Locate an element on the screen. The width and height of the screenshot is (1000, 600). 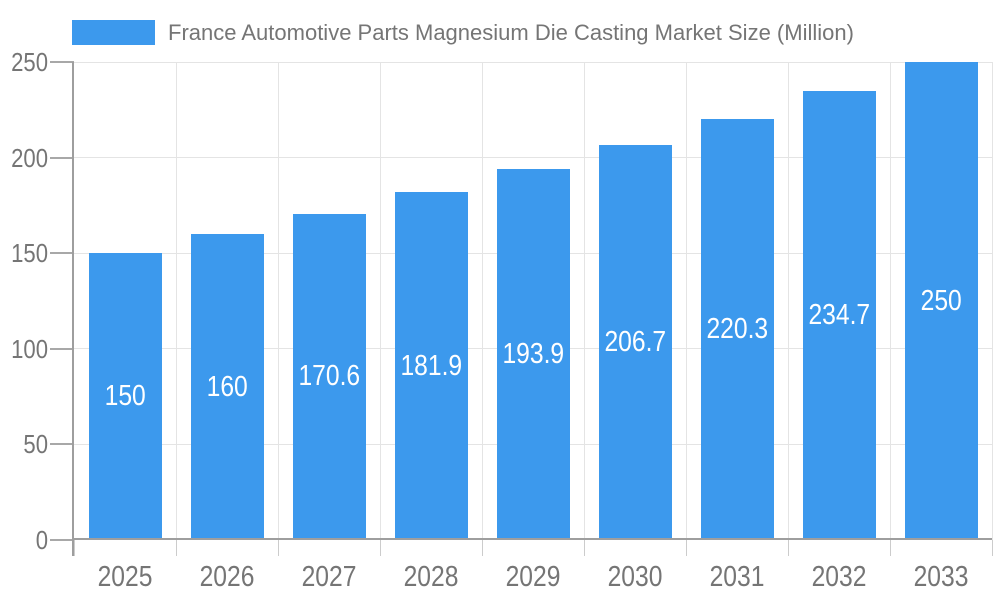
bar-2026: 160 is located at coordinates (227, 387).